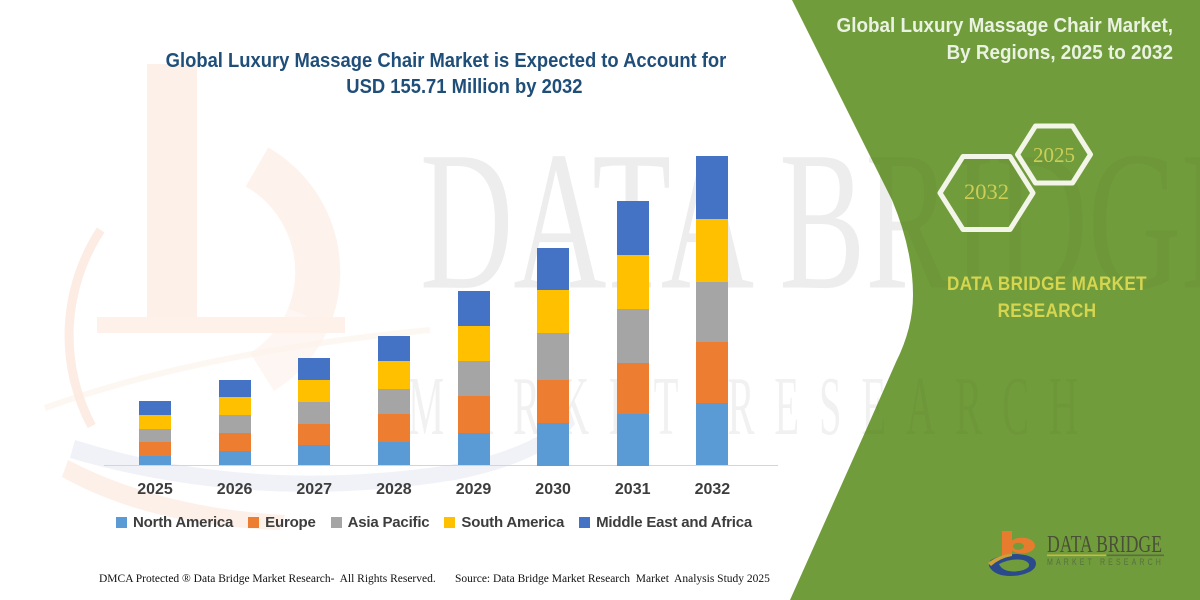 This screenshot has width=1200, height=600. What do you see at coordinates (1105, 562) in the screenshot?
I see `svg-text: MARKET RESEARCH` at bounding box center [1105, 562].